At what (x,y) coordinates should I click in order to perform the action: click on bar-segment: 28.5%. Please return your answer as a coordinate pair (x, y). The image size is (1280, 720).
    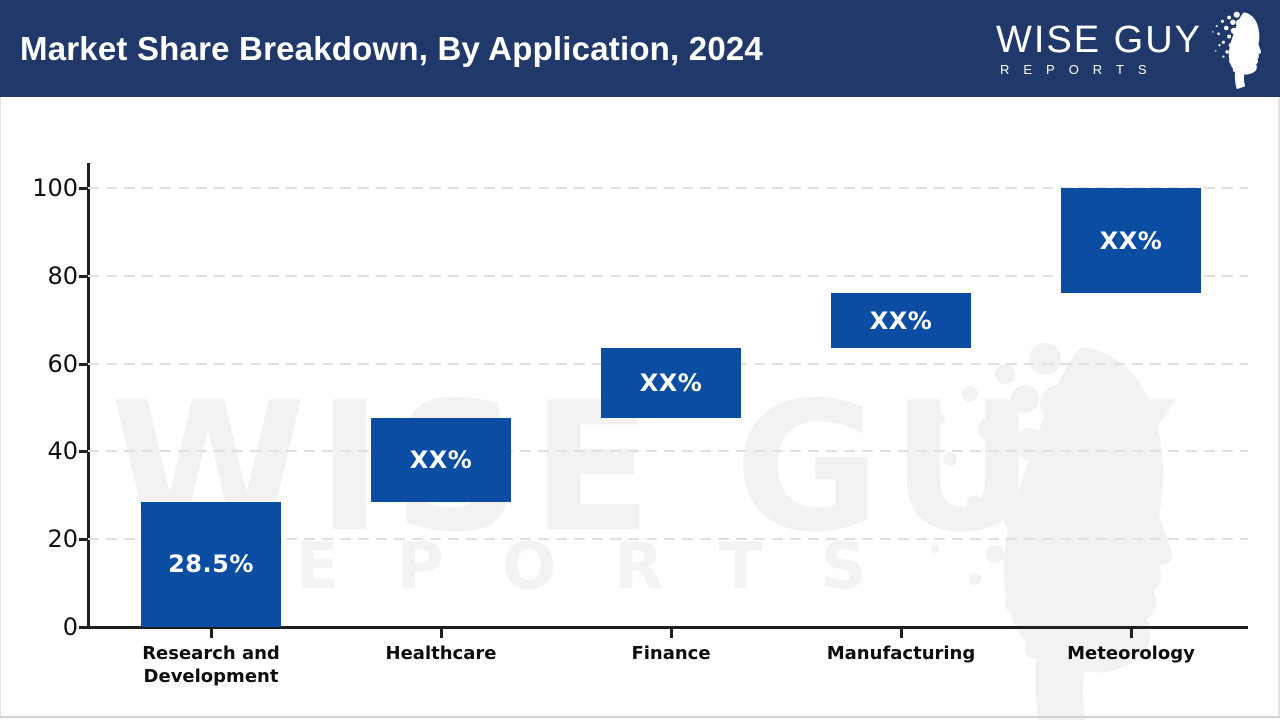
    Looking at the image, I should click on (211, 564).